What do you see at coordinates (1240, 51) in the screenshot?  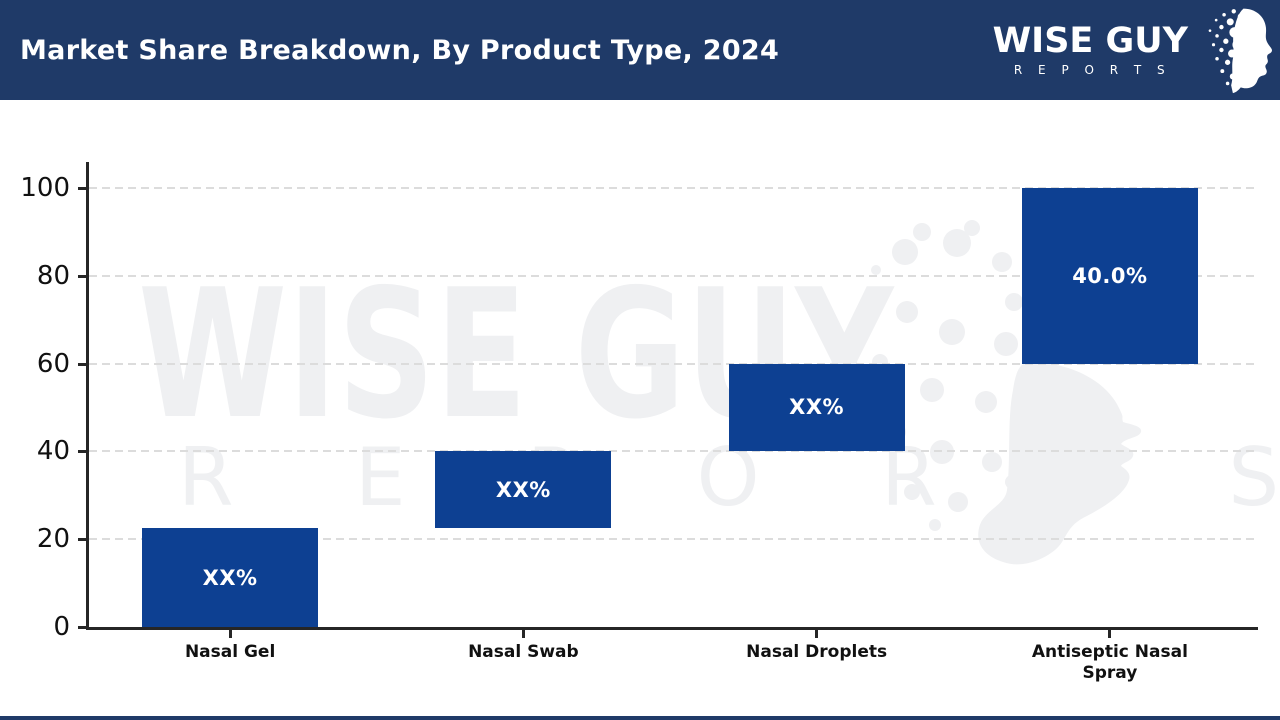 I see `logo-face-icon` at bounding box center [1240, 51].